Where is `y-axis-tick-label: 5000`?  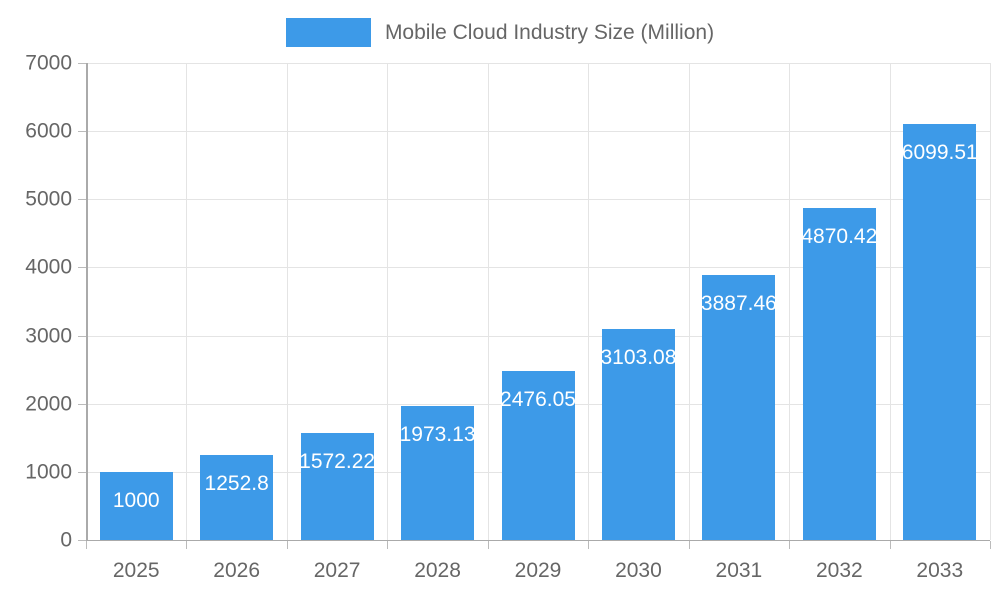 y-axis-tick-label: 5000 is located at coordinates (48, 199).